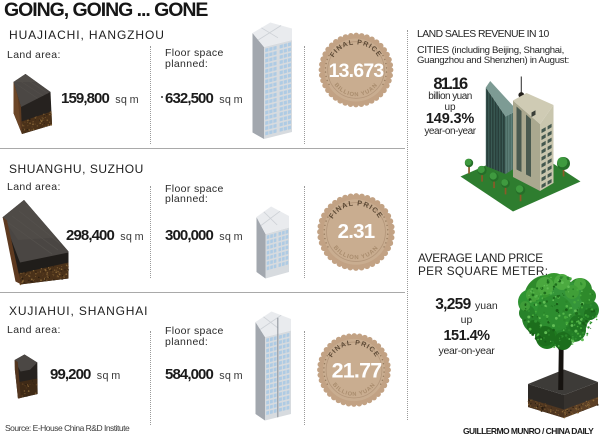 This screenshot has width=600, height=439. I want to click on svg-text: 13.673, so click(356, 70).